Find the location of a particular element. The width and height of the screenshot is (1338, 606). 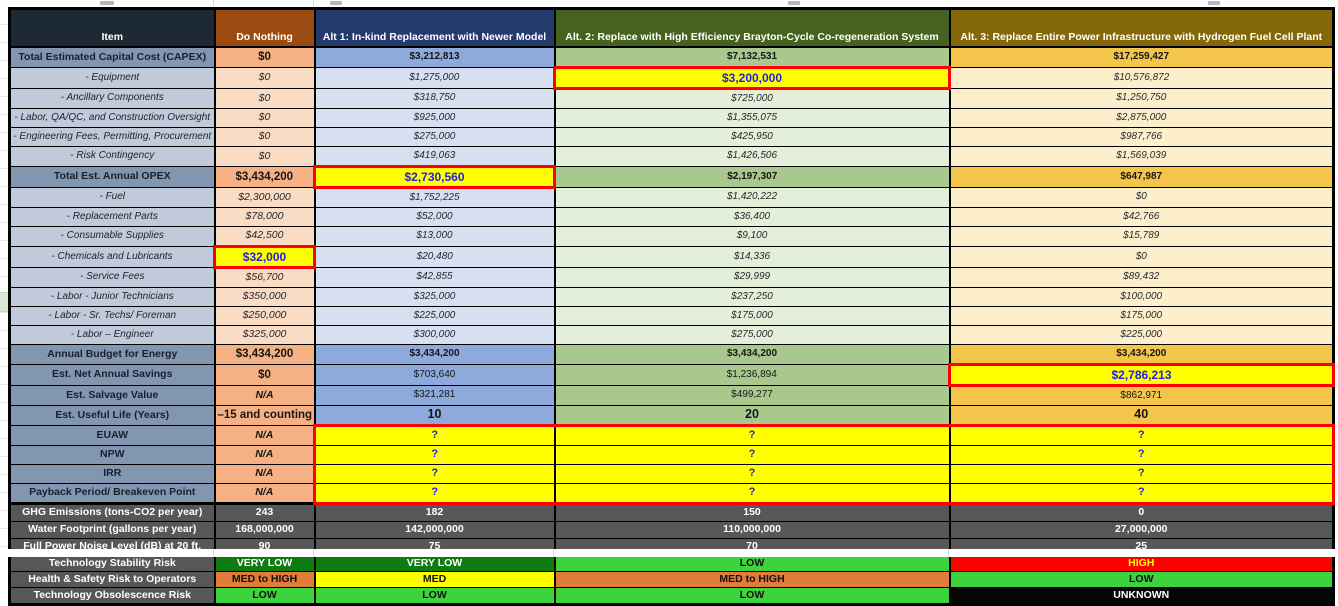

value-cell: 168,000,000 is located at coordinates (264, 530).